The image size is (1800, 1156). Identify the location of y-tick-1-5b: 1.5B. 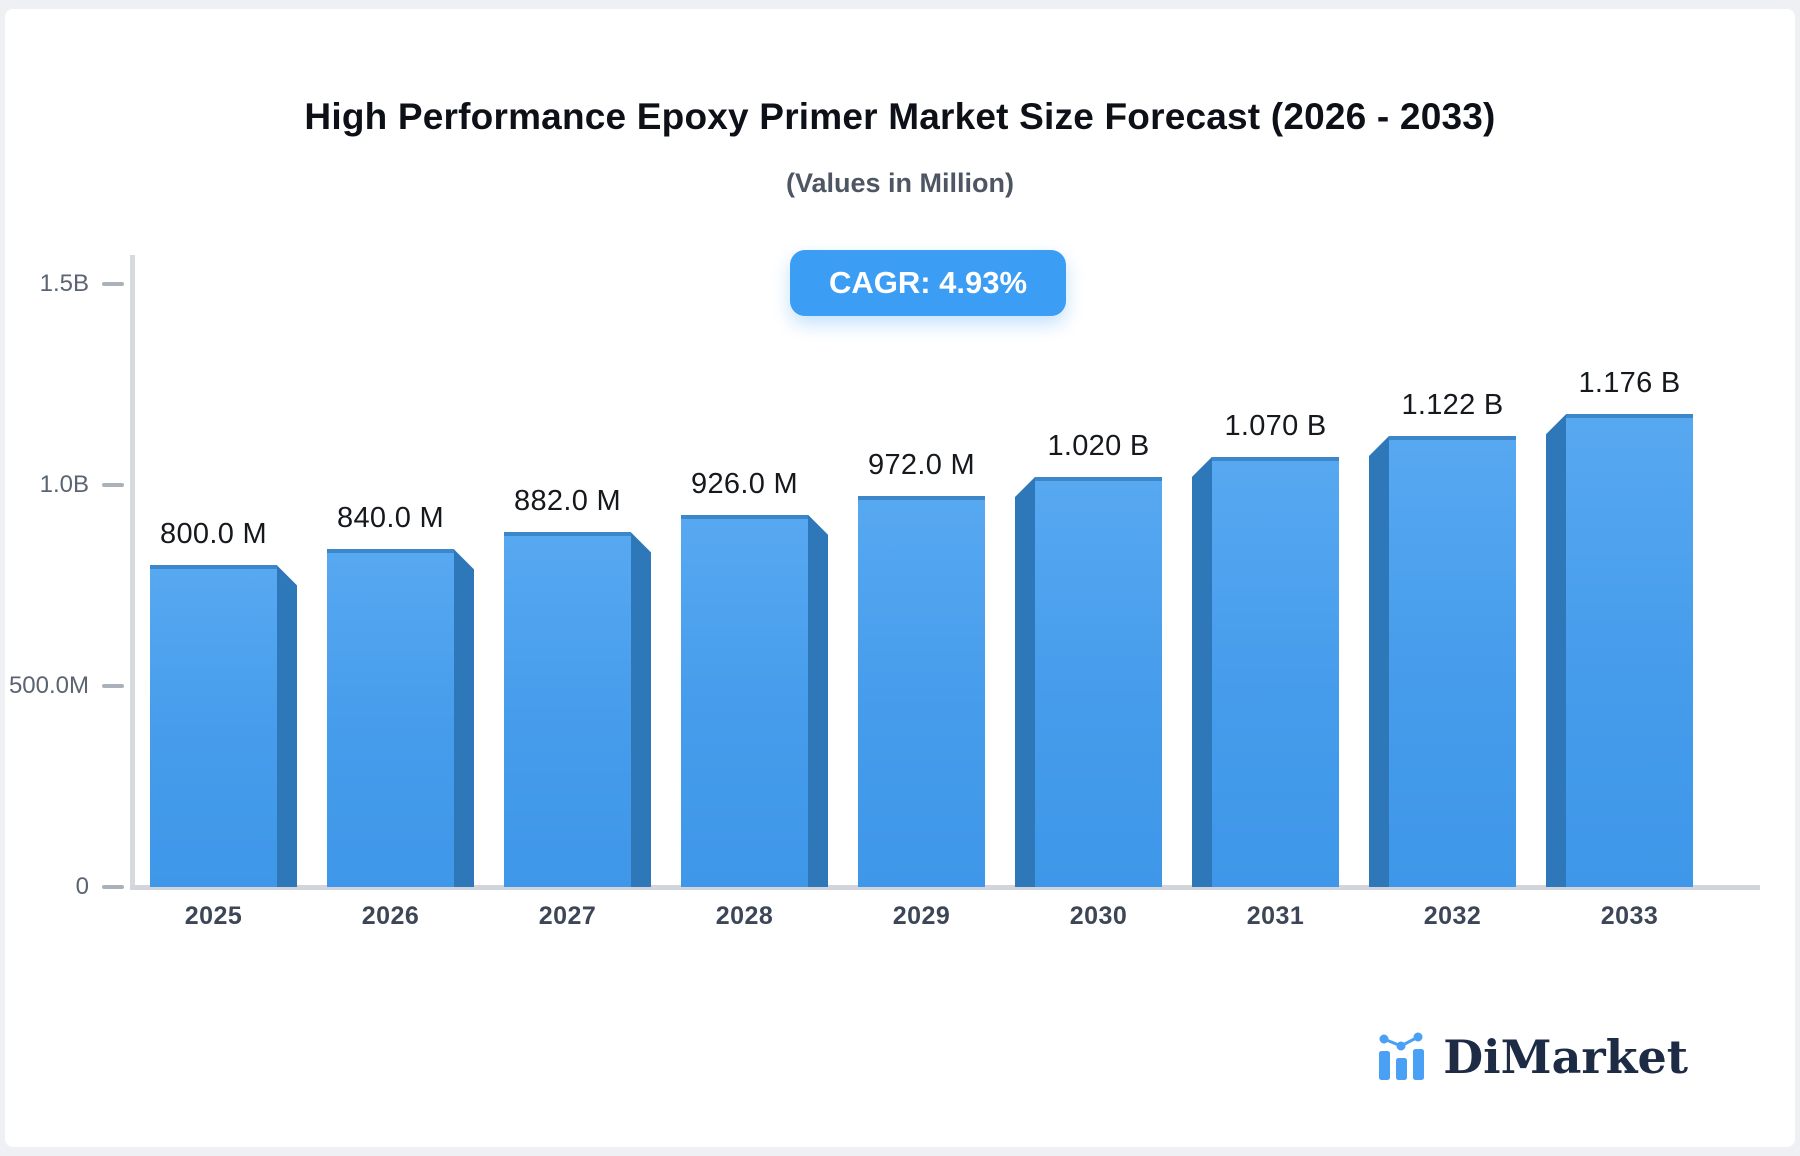
(62, 284).